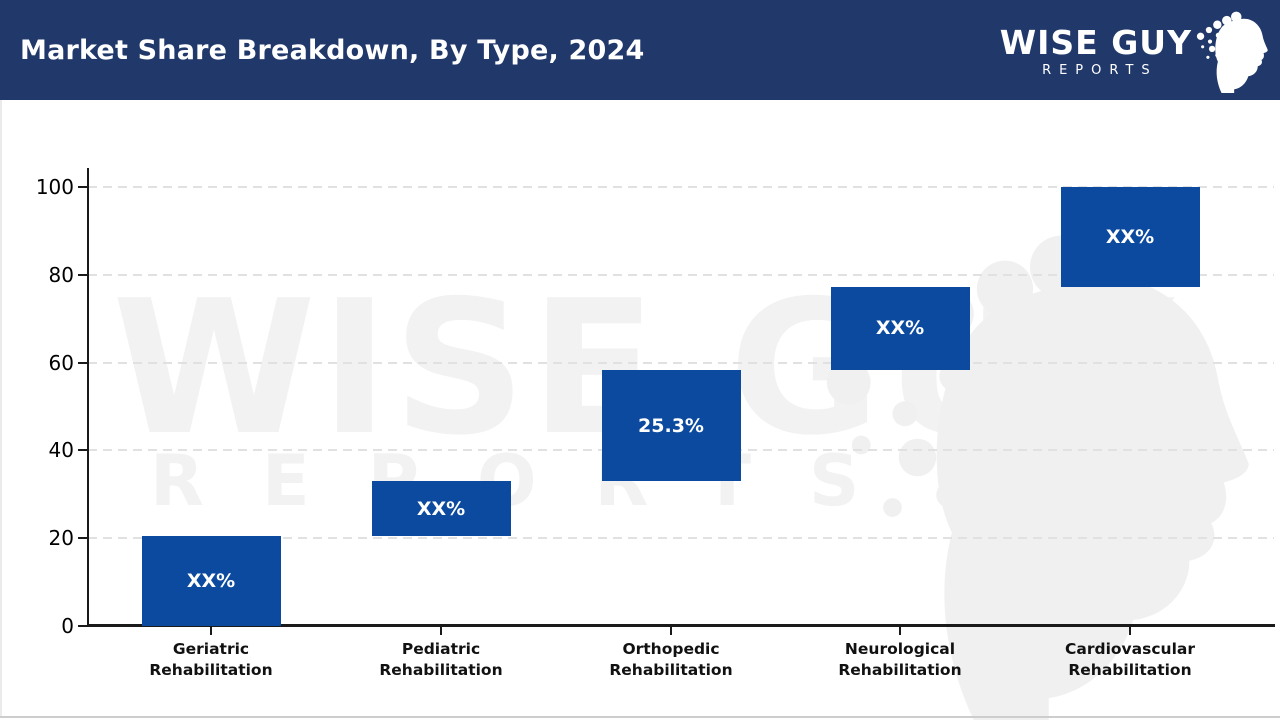  I want to click on x-category-label: Geriatric Rehabilitation, so click(211, 660).